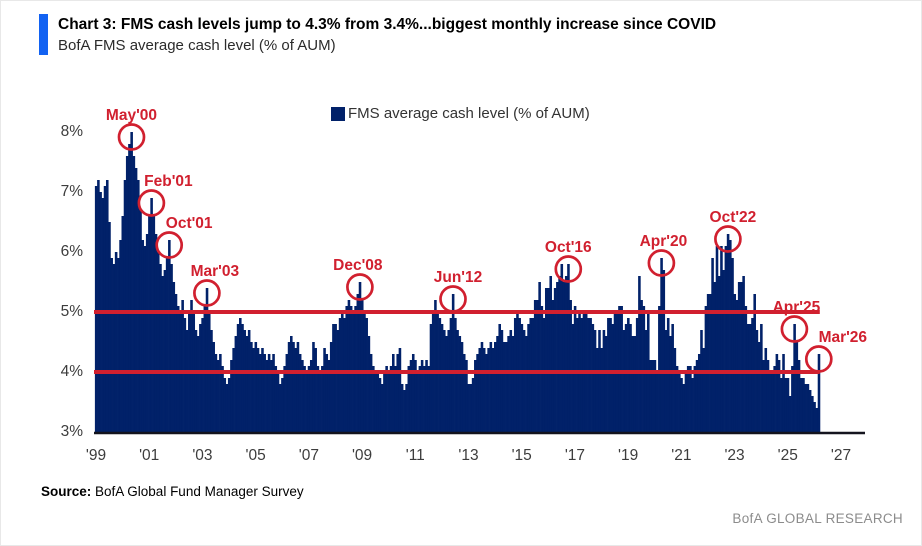 This screenshot has width=922, height=546. What do you see at coordinates (453, 299) in the screenshot?
I see `annotation-circle-jun12` at bounding box center [453, 299].